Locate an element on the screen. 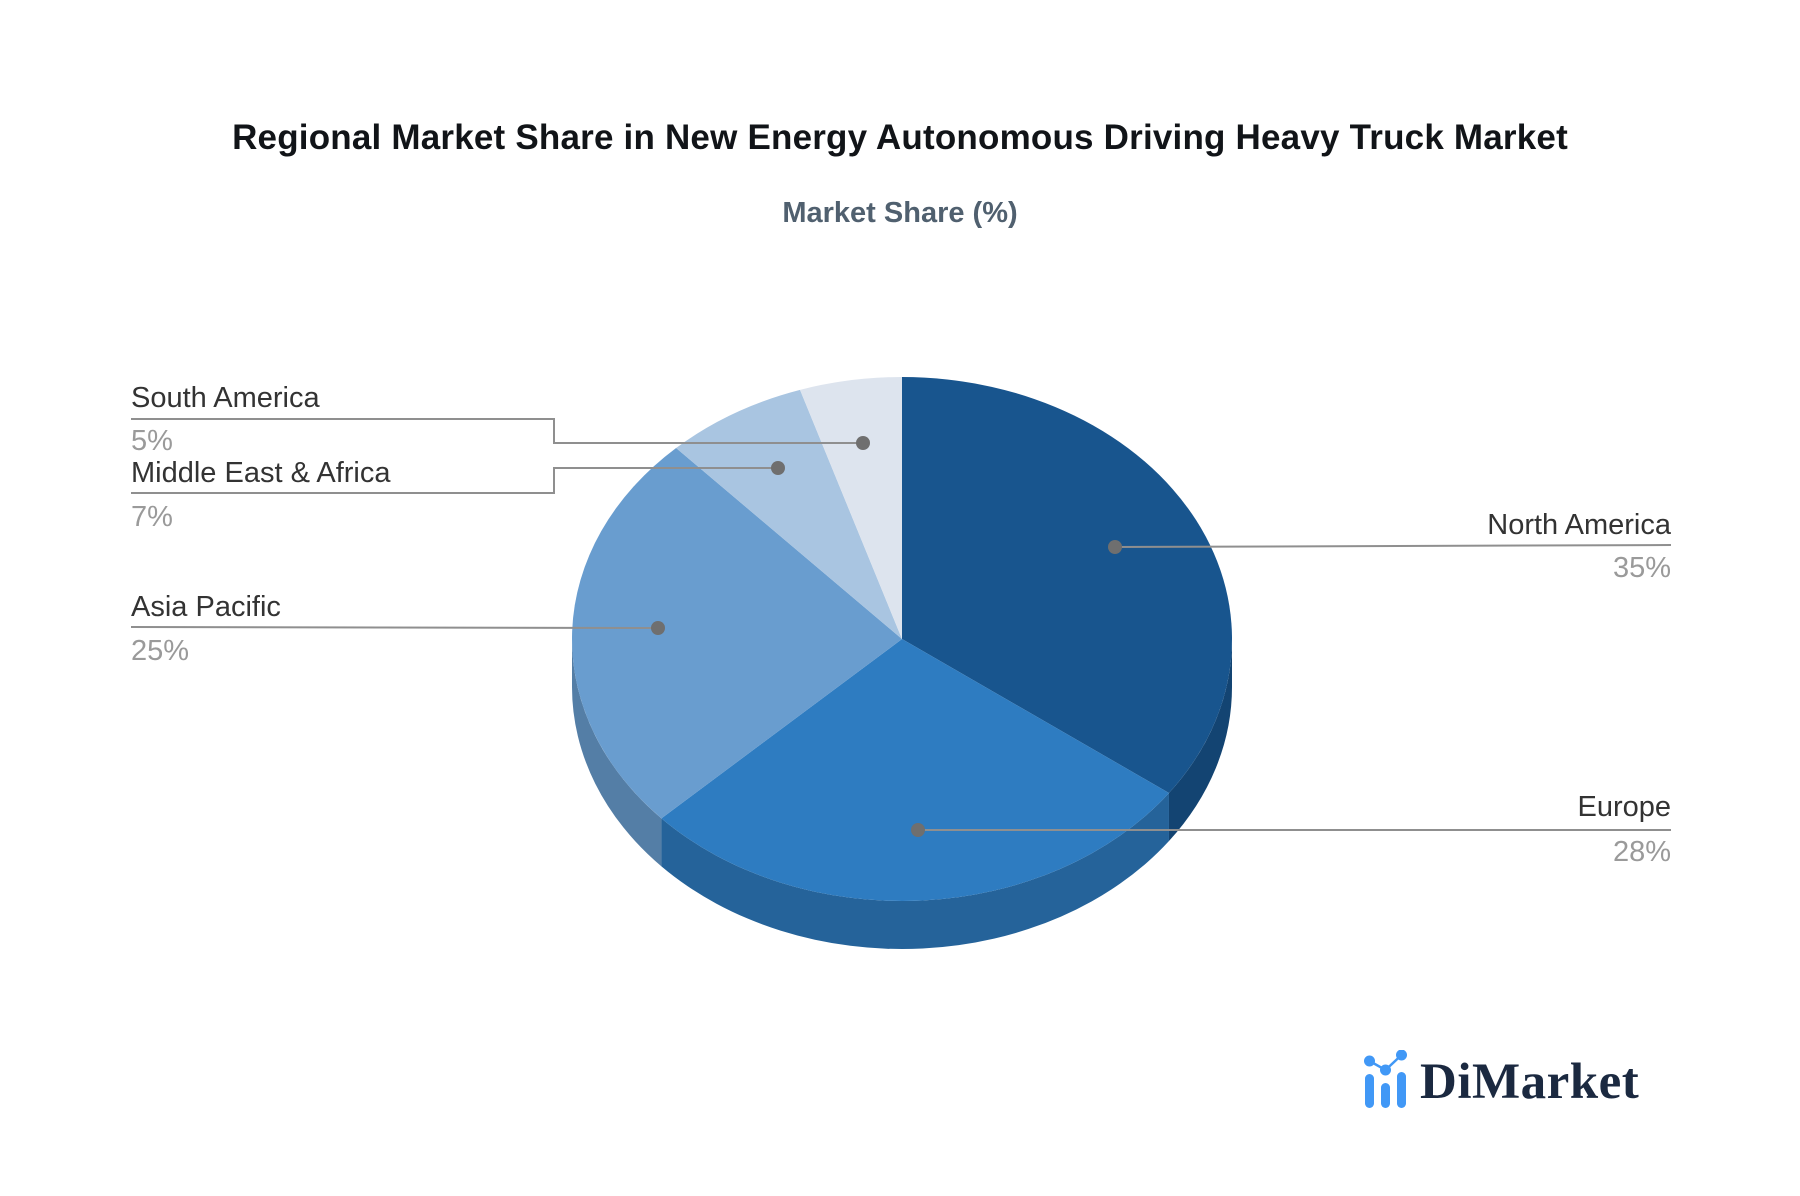 This screenshot has height=1196, width=1800. dimarket-logo-text: DiMarket is located at coordinates (1530, 1082).